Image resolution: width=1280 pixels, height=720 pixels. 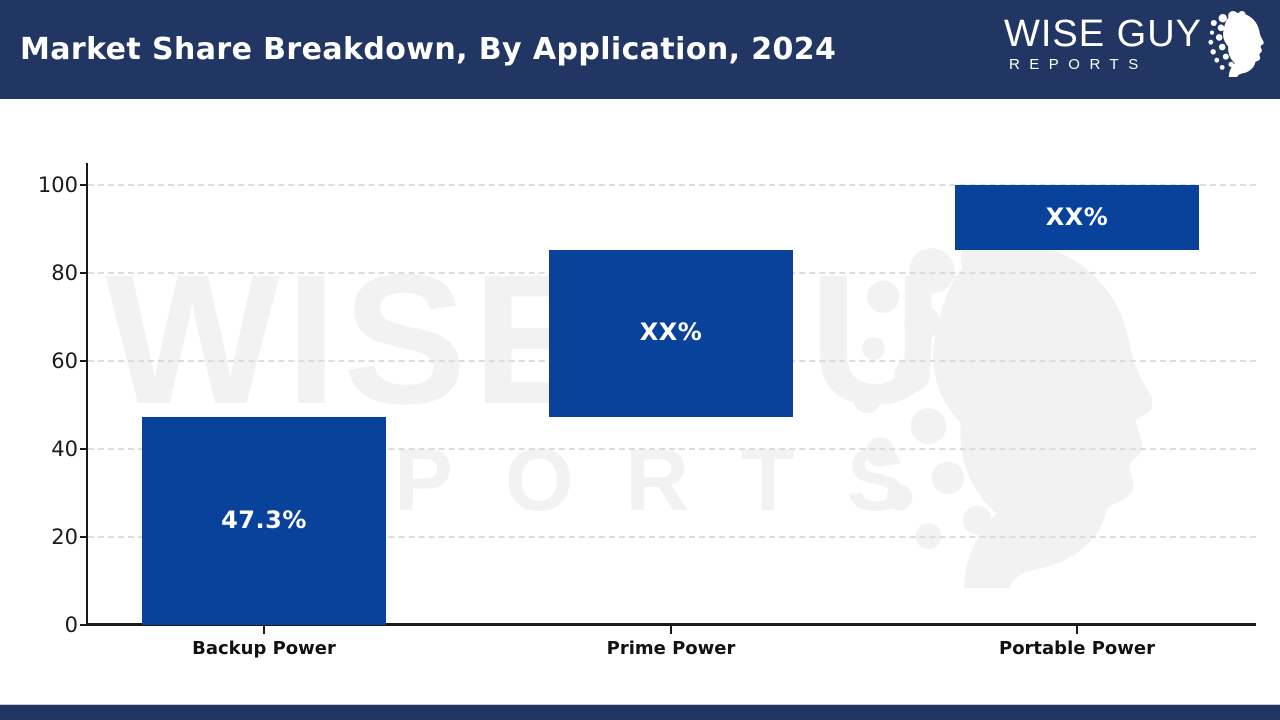 I want to click on x-category-label: Prime Power, so click(x=671, y=648).